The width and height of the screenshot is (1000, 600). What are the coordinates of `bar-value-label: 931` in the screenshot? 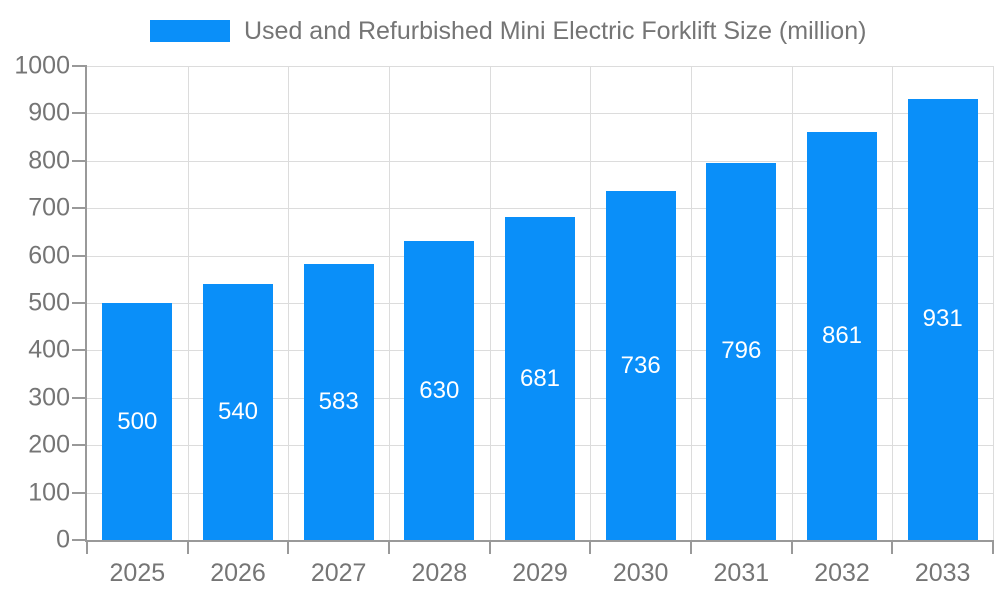 It's located at (942, 319).